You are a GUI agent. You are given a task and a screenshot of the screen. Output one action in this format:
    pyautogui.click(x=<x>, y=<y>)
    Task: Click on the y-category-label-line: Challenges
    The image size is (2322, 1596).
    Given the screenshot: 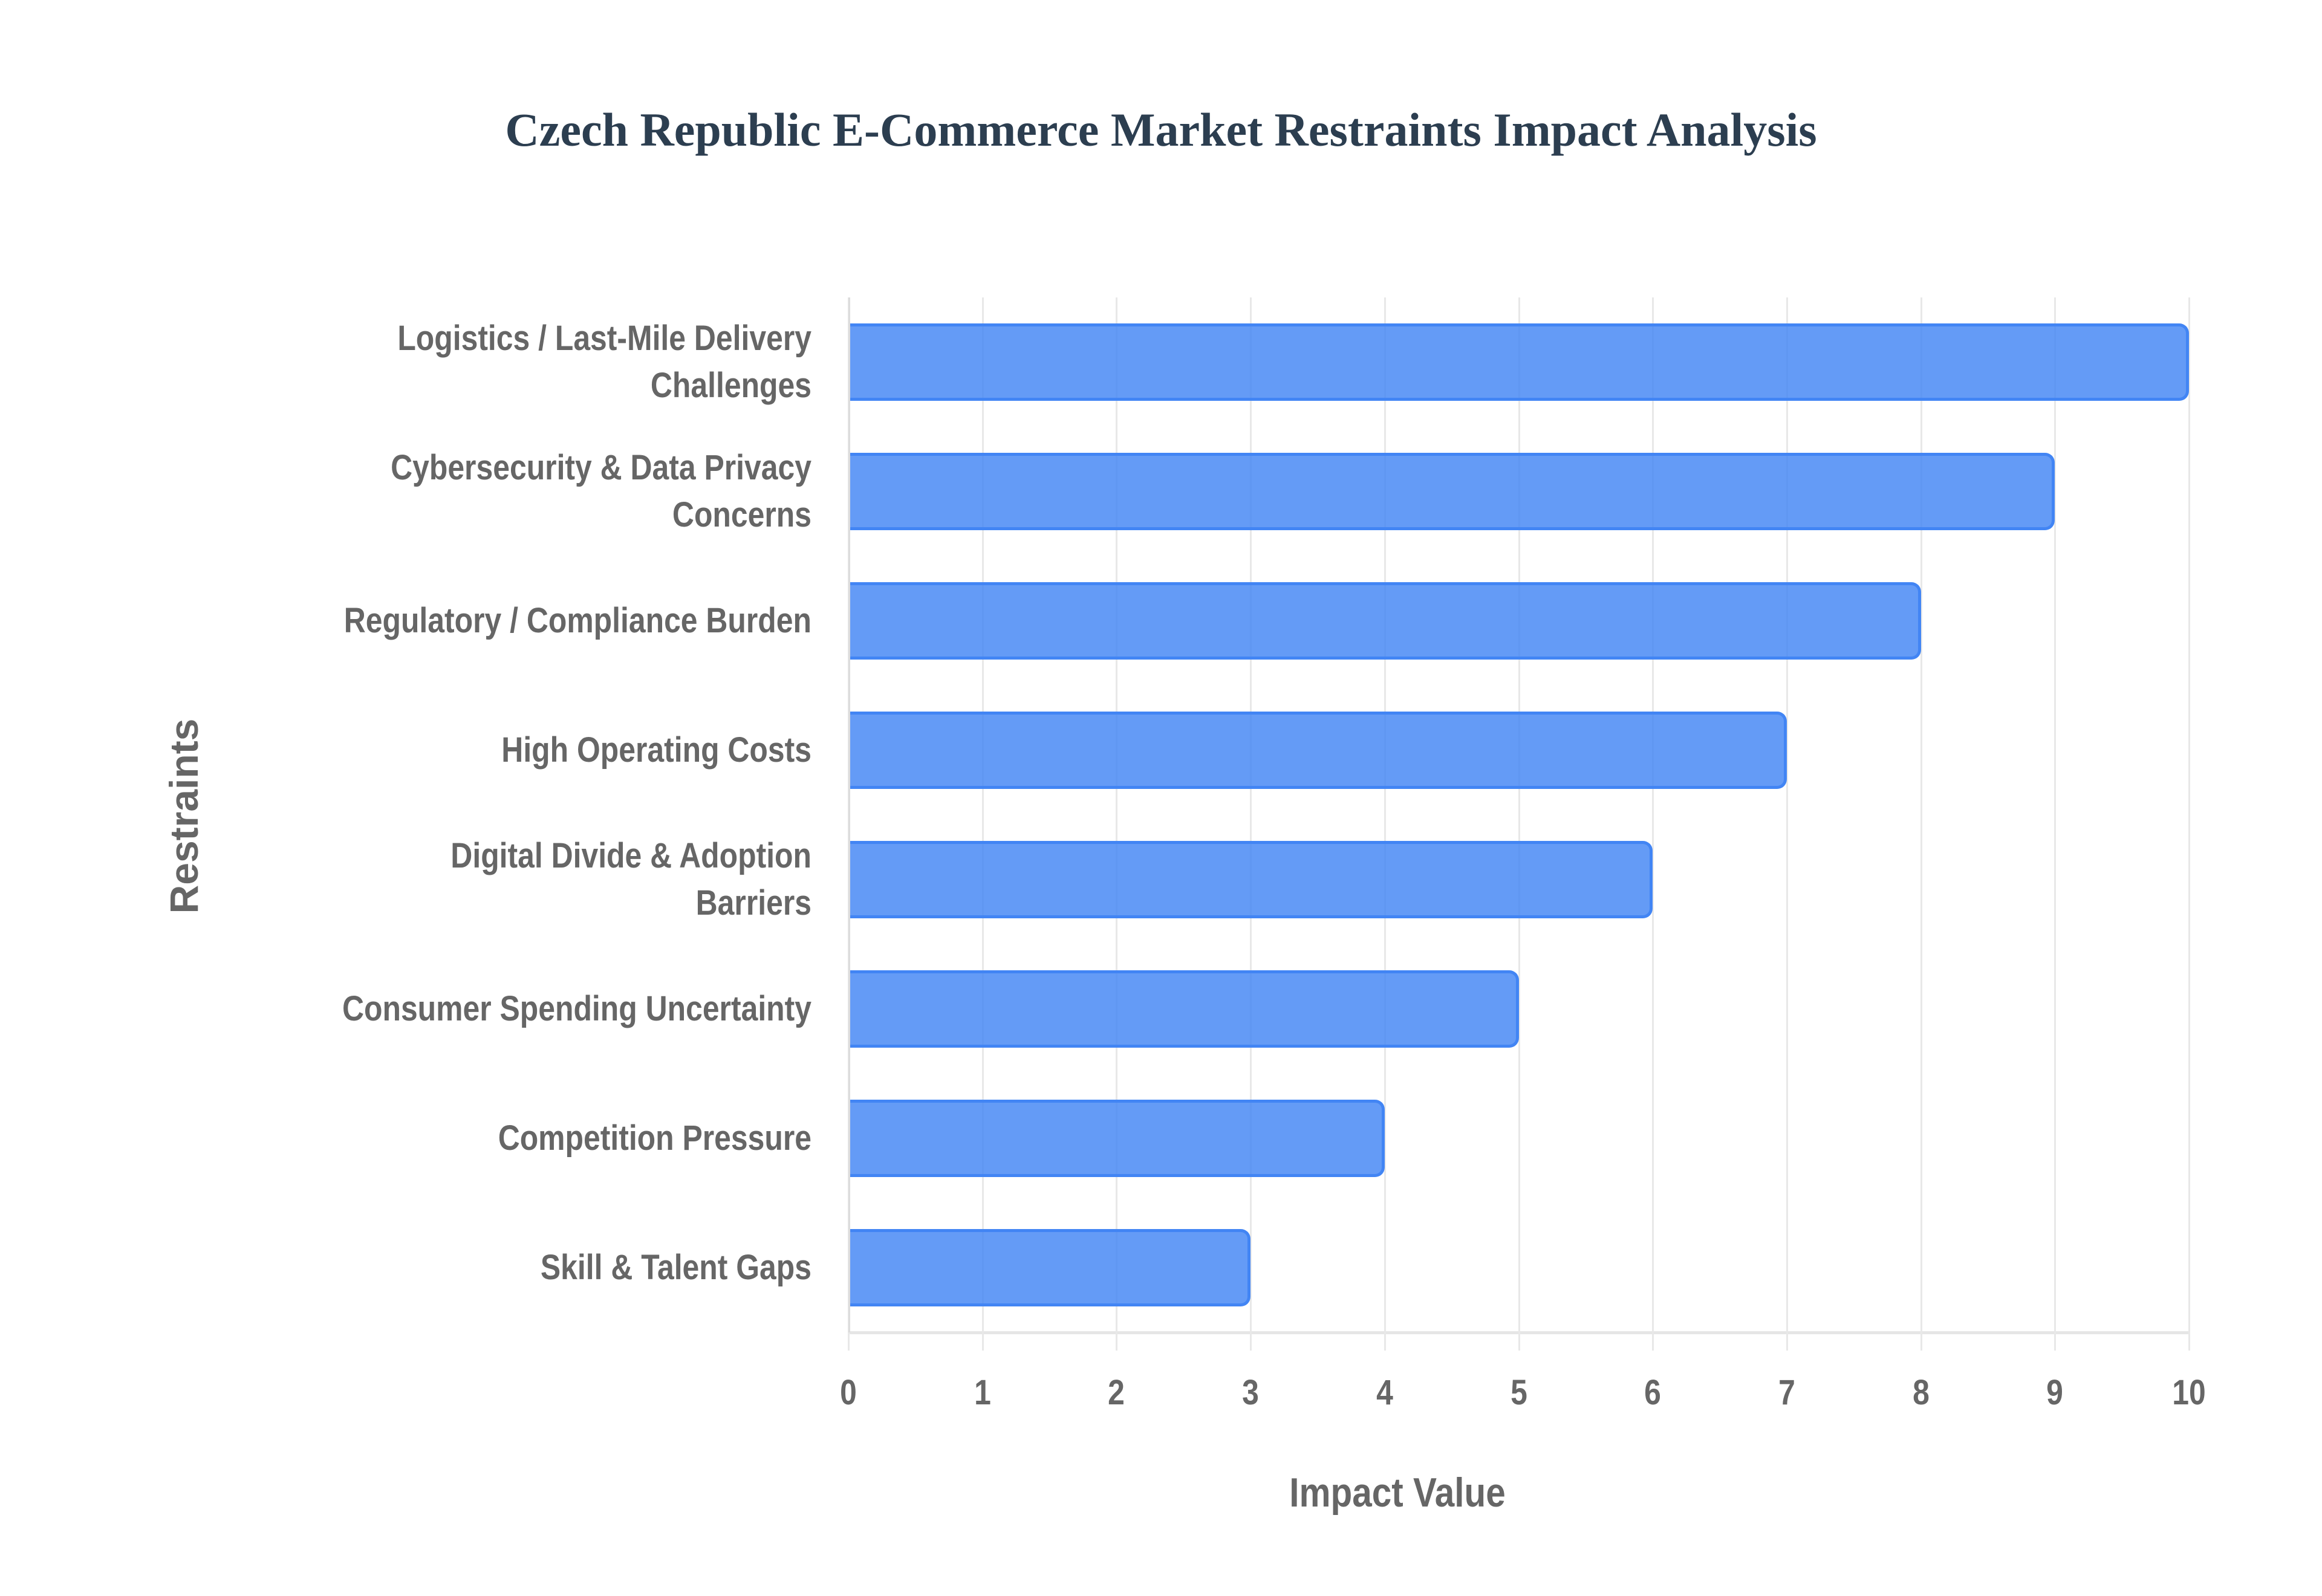 What is the action you would take?
    pyautogui.click(x=730, y=385)
    